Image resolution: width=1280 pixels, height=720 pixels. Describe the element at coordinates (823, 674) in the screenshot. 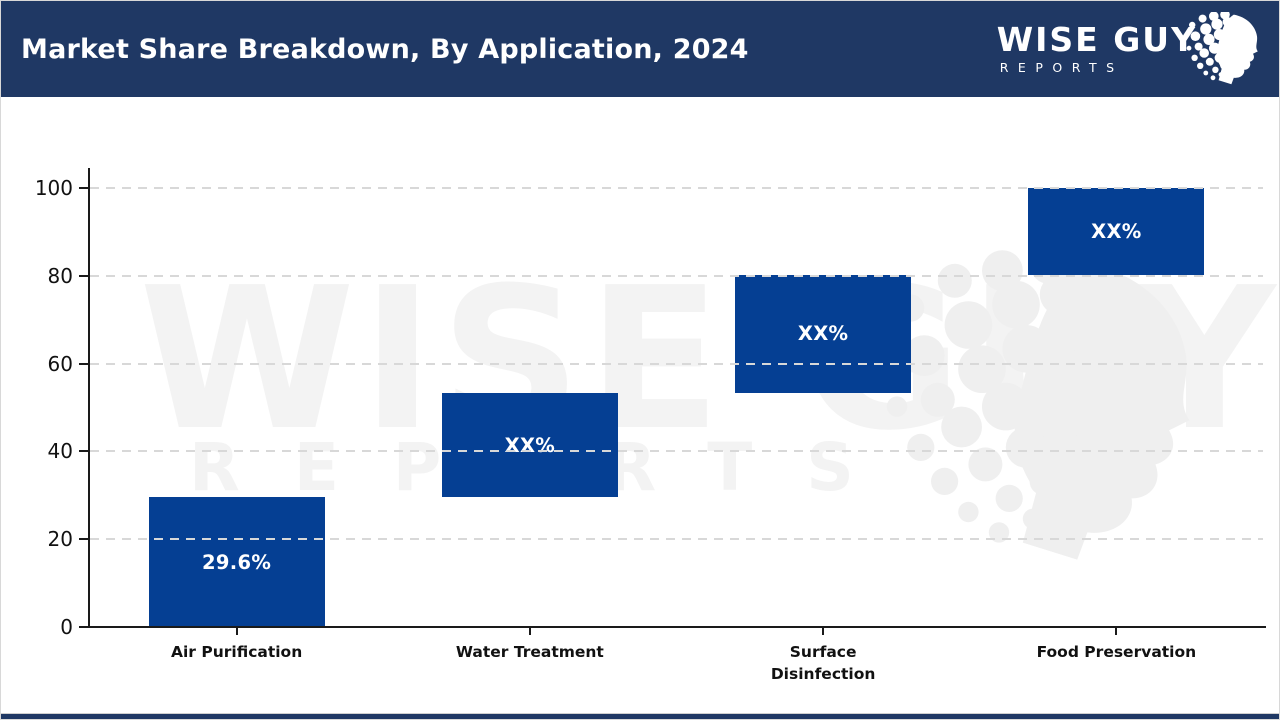

I see `x-category-label-line: Disinfection` at that location.